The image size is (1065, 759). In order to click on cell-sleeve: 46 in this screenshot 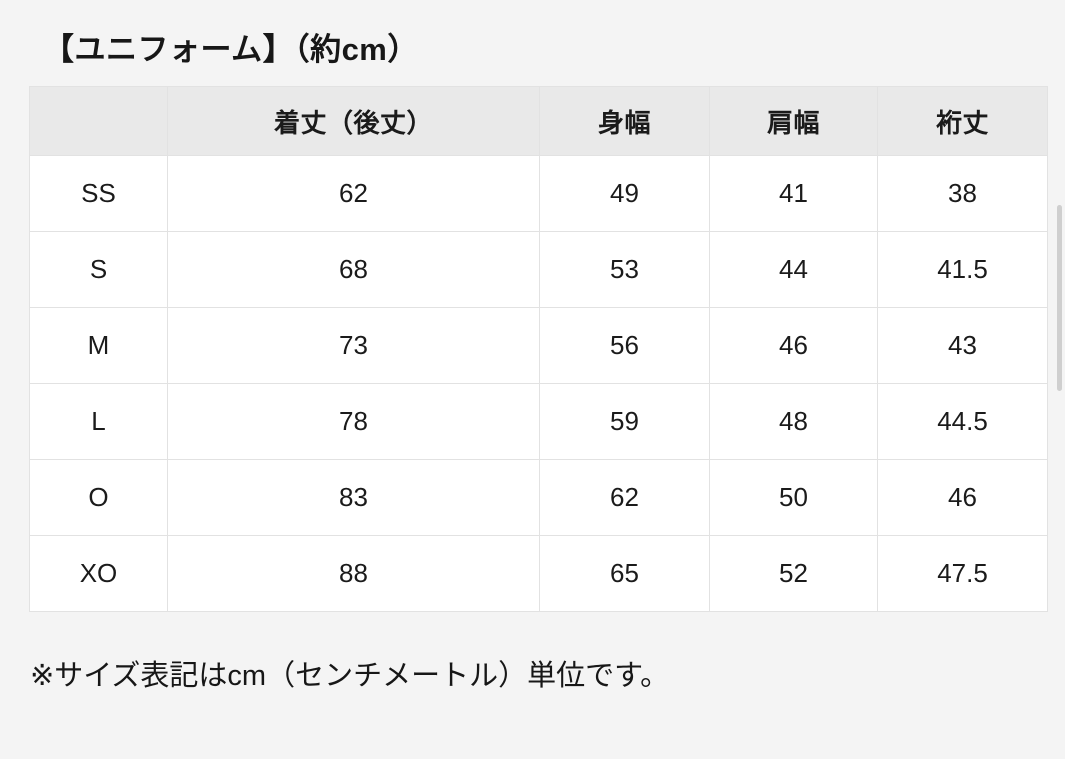, I will do `click(962, 497)`.